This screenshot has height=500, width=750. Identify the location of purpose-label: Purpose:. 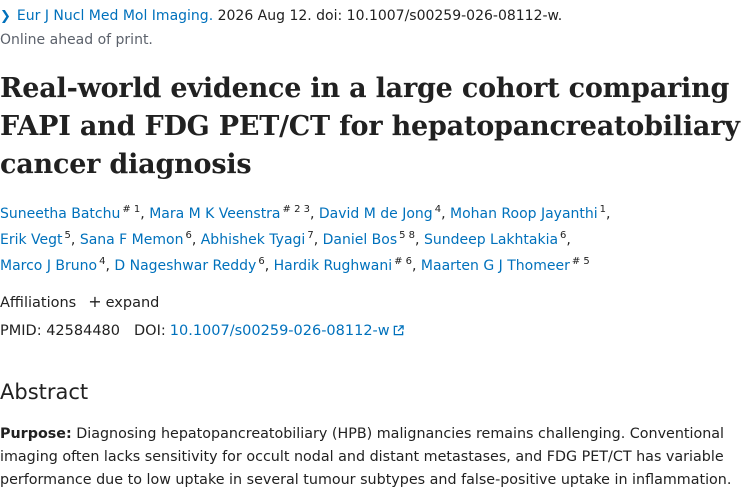
(36, 434).